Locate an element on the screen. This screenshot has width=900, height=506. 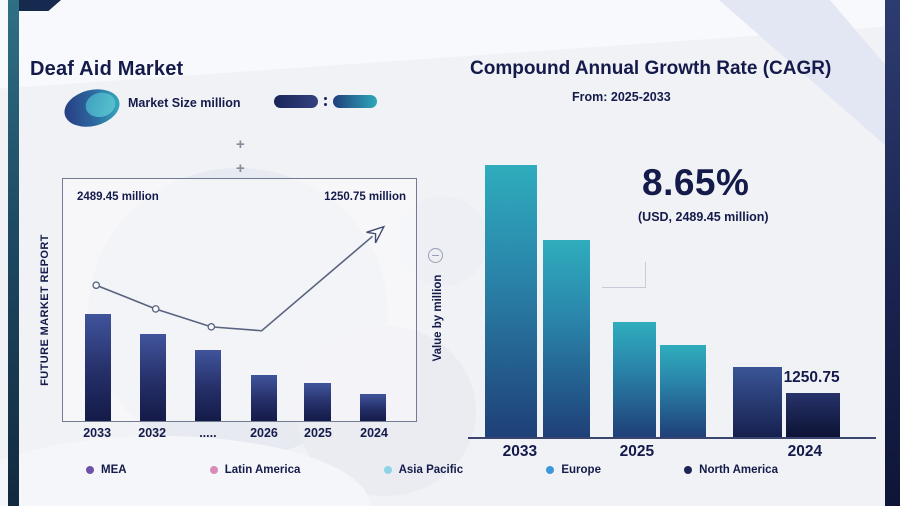
cagr-x-label-2024: 2024 is located at coordinates (805, 451).